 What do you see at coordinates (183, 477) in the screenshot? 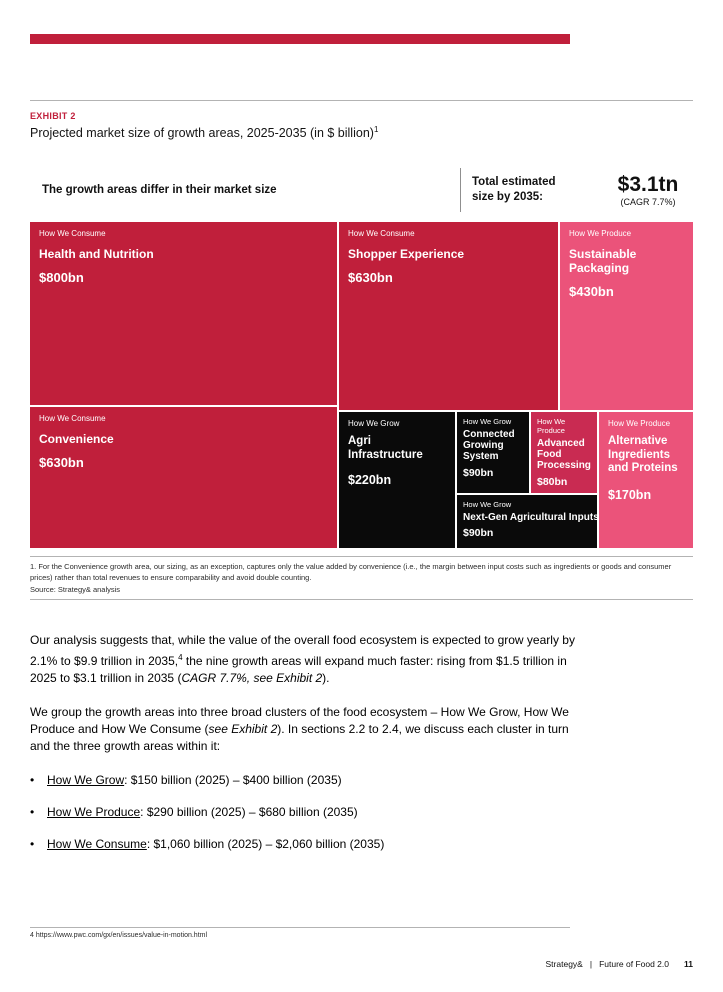
I see `treemap-cell-convenience: How We Consume Convenience $630bn` at bounding box center [183, 477].